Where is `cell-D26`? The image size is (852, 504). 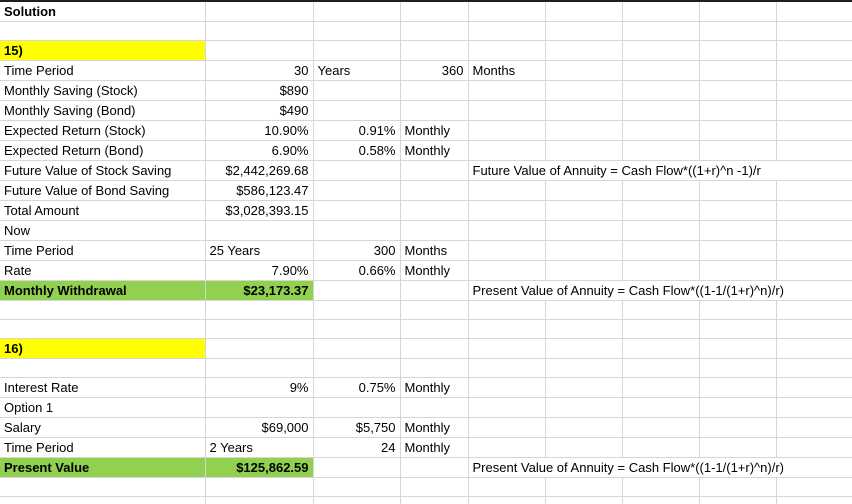 cell-D26 is located at coordinates (434, 500).